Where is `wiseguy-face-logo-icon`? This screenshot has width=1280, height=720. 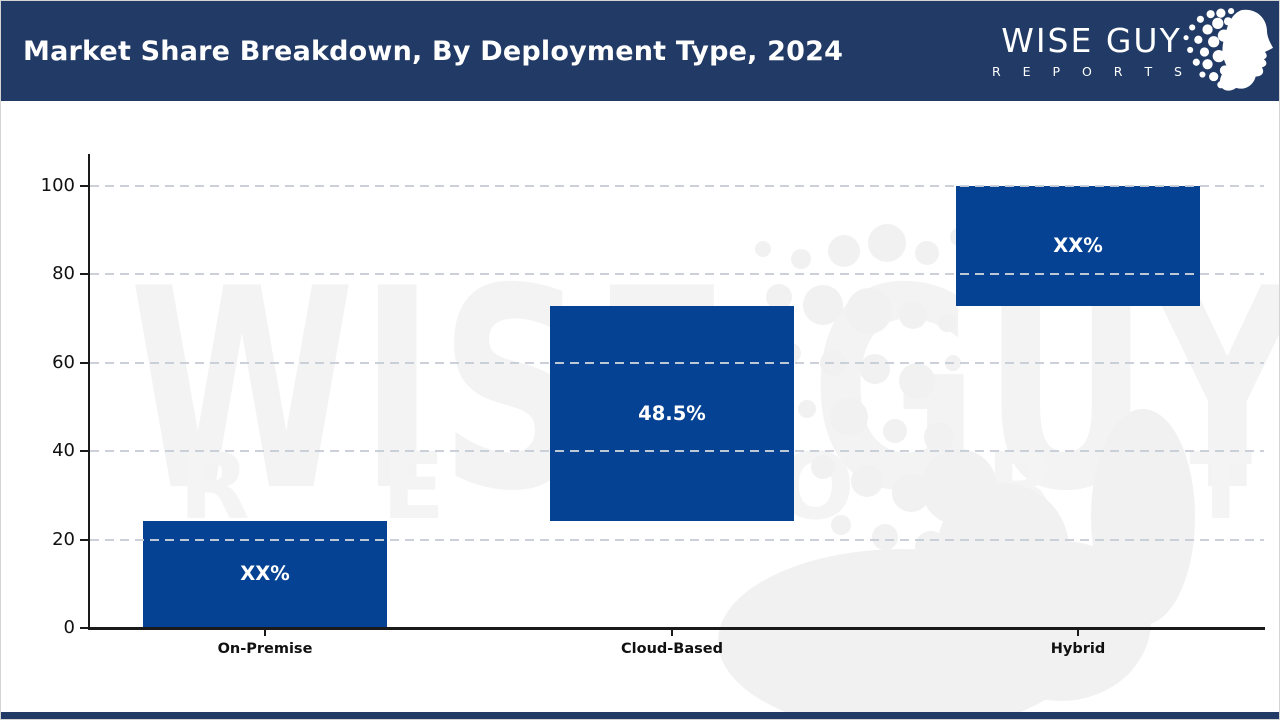
wiseguy-face-logo-icon is located at coordinates (1228, 49).